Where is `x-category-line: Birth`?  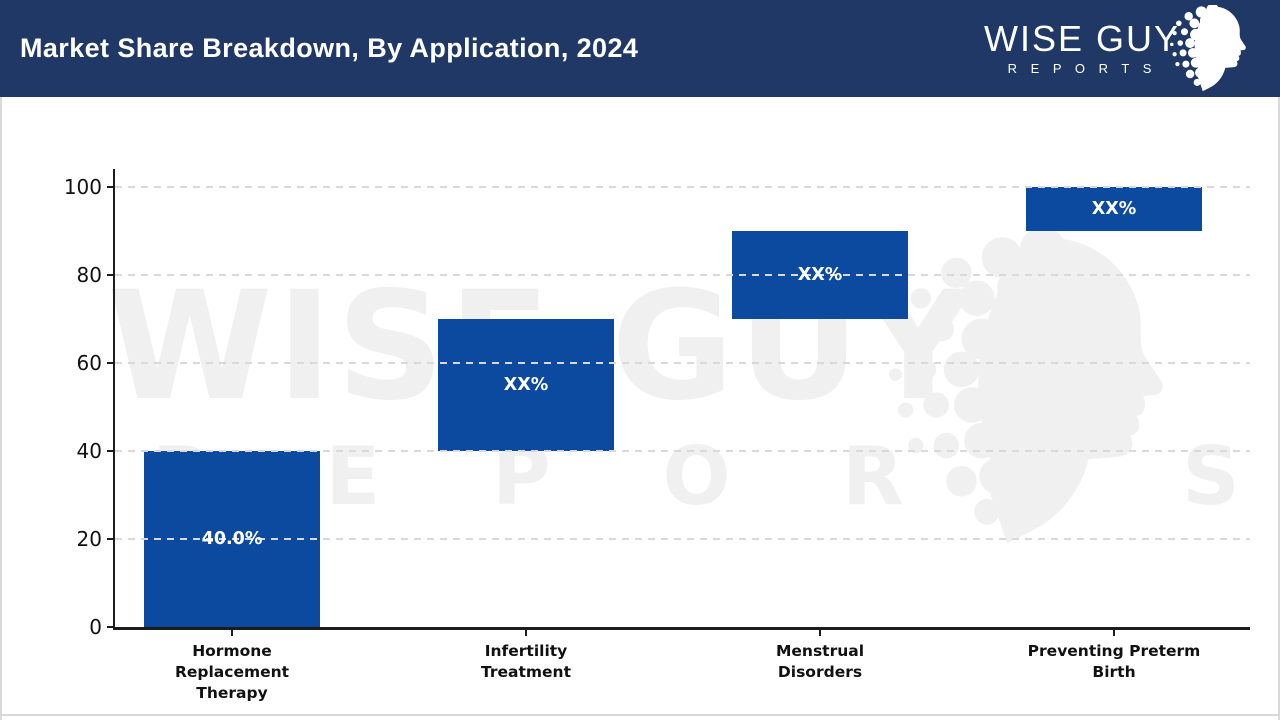
x-category-line: Birth is located at coordinates (1114, 672).